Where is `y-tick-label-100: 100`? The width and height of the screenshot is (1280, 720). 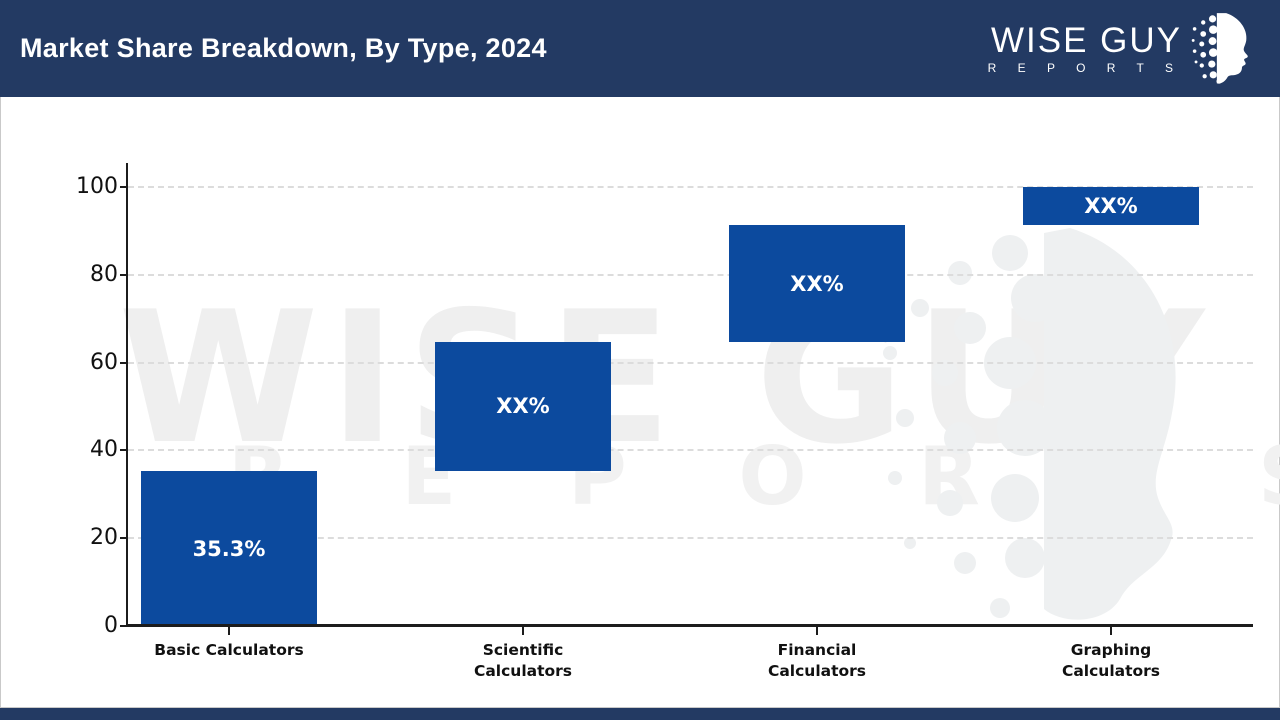
y-tick-label-100: 100 is located at coordinates (97, 186).